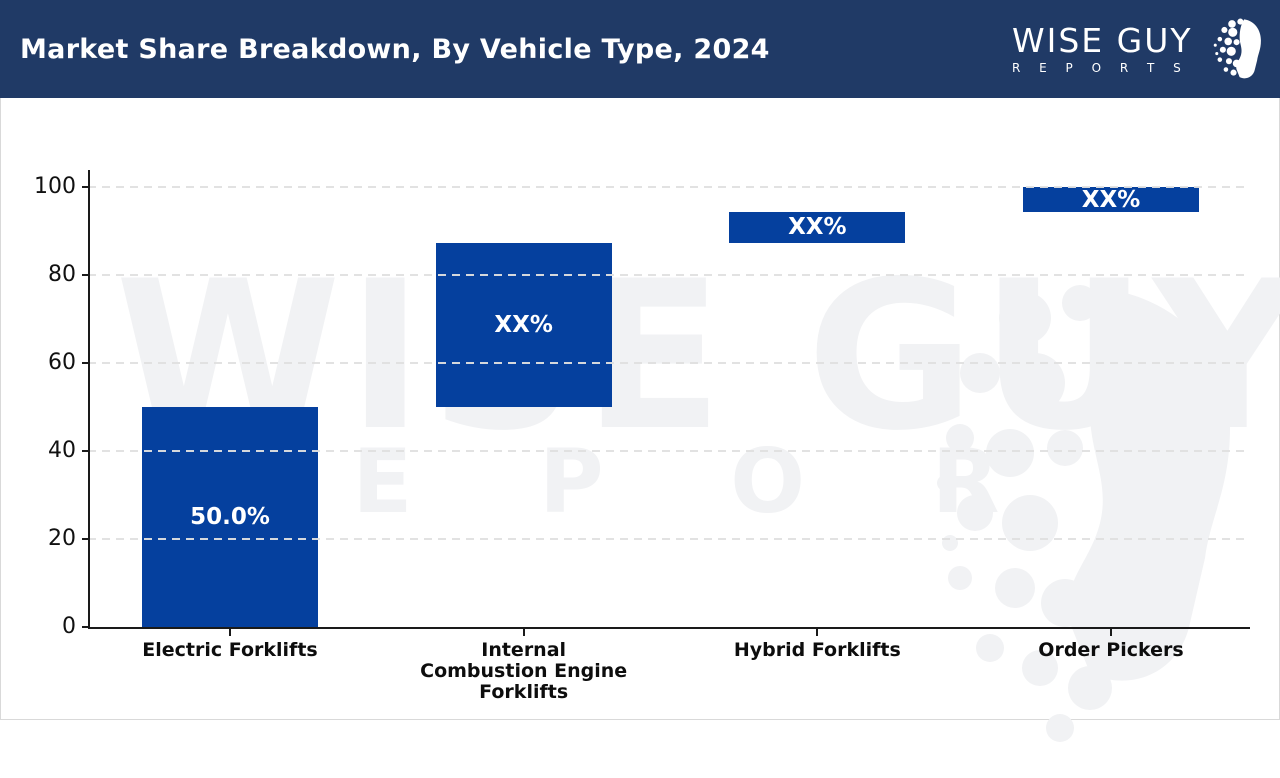  I want to click on bar-value-label: 50.0%, so click(230, 517).